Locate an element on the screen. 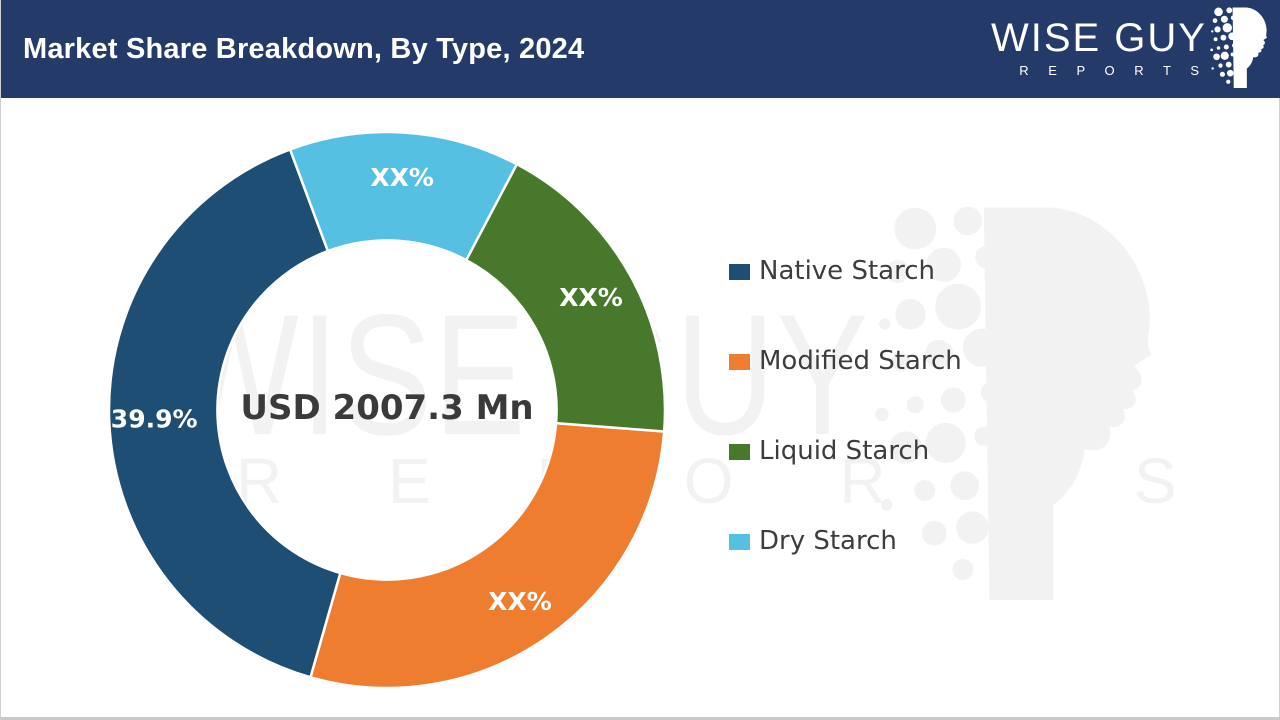 The image size is (1280, 720). legend-swatch-dry-starch is located at coordinates (739, 541).